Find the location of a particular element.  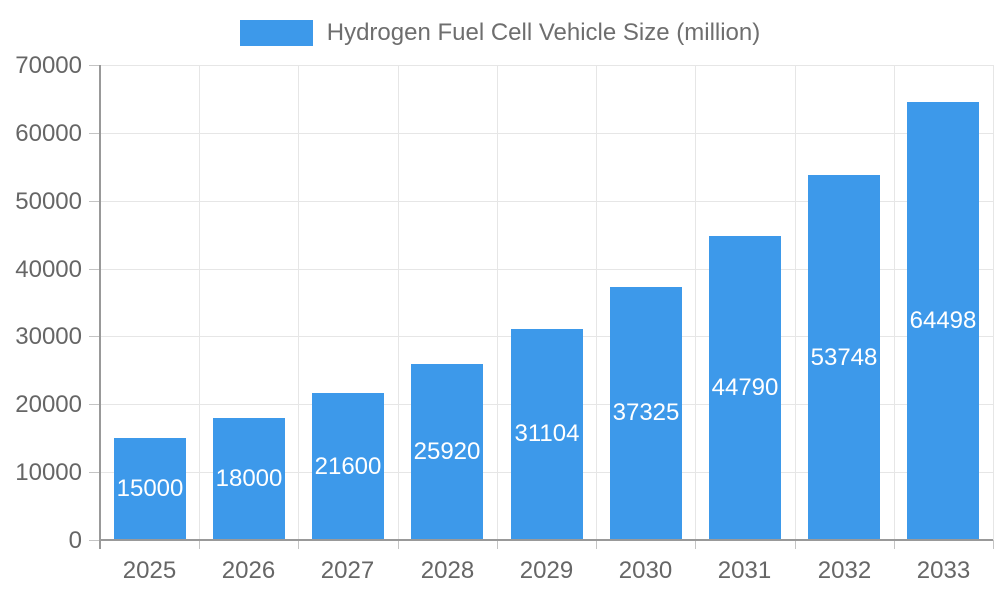

legend-swatch is located at coordinates (276, 33).